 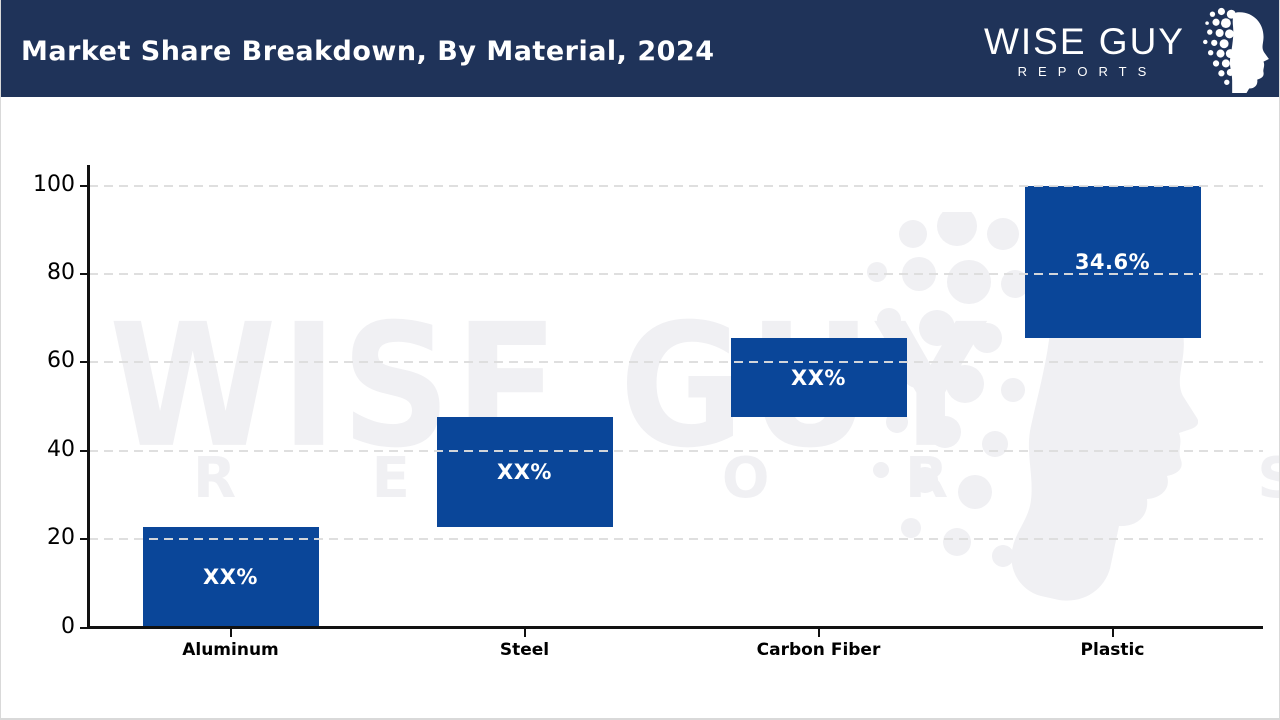 I want to click on y-tick-label: 80, so click(x=61, y=272).